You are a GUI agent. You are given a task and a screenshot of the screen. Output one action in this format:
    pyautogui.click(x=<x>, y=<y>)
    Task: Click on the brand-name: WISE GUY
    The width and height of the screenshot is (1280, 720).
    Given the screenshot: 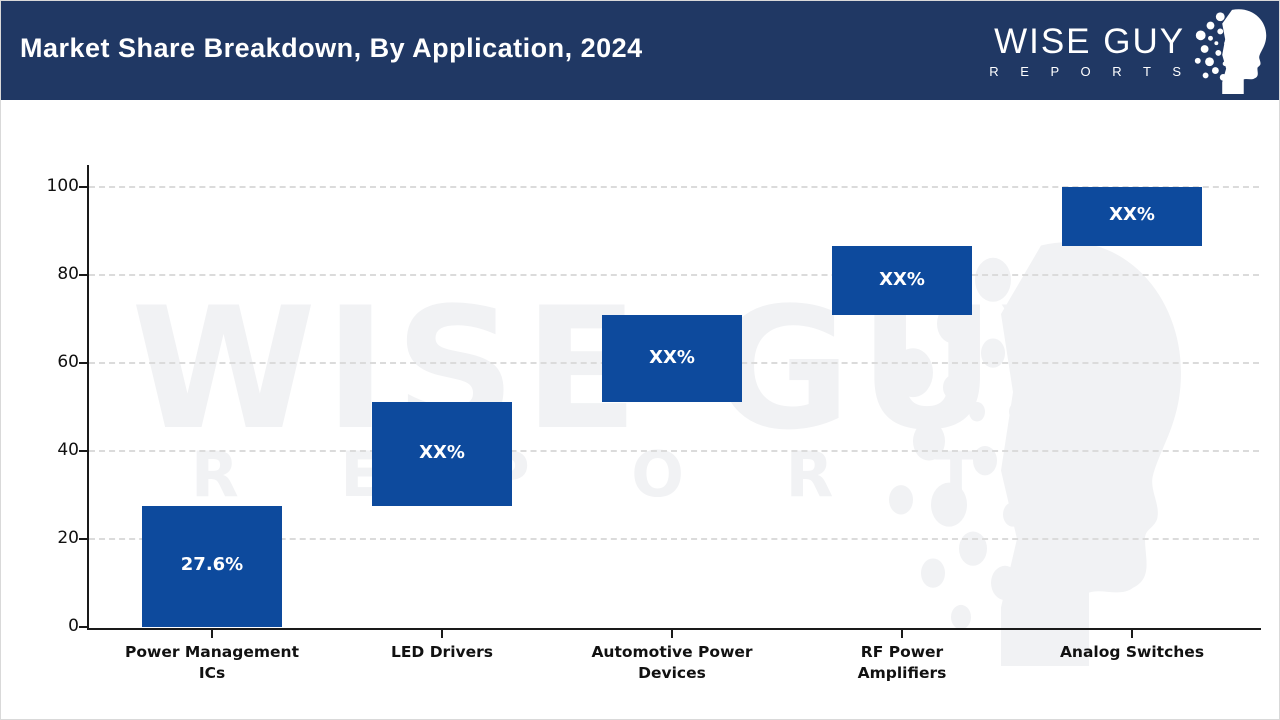 What is the action you would take?
    pyautogui.click(x=1090, y=41)
    